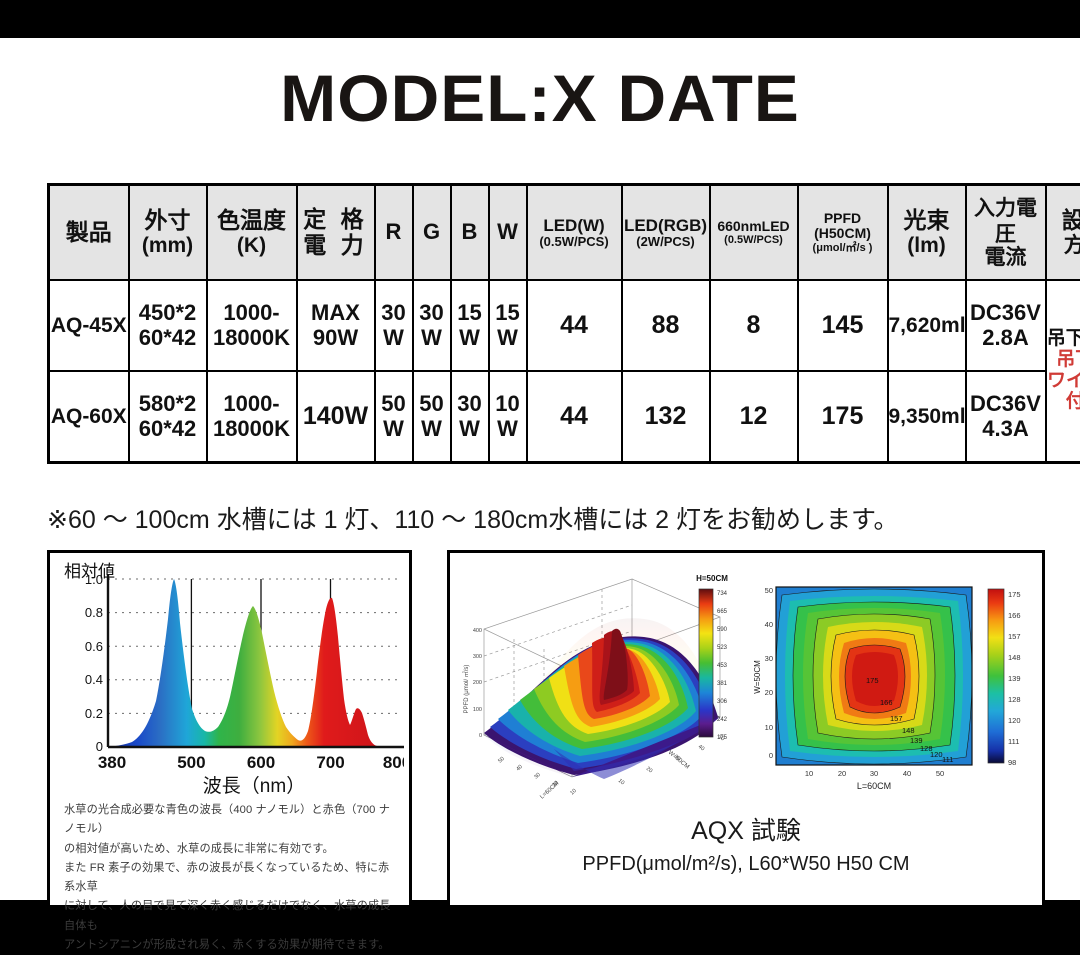 This screenshot has height=955, width=1080. I want to click on svg-text: 400, so click(477, 631).